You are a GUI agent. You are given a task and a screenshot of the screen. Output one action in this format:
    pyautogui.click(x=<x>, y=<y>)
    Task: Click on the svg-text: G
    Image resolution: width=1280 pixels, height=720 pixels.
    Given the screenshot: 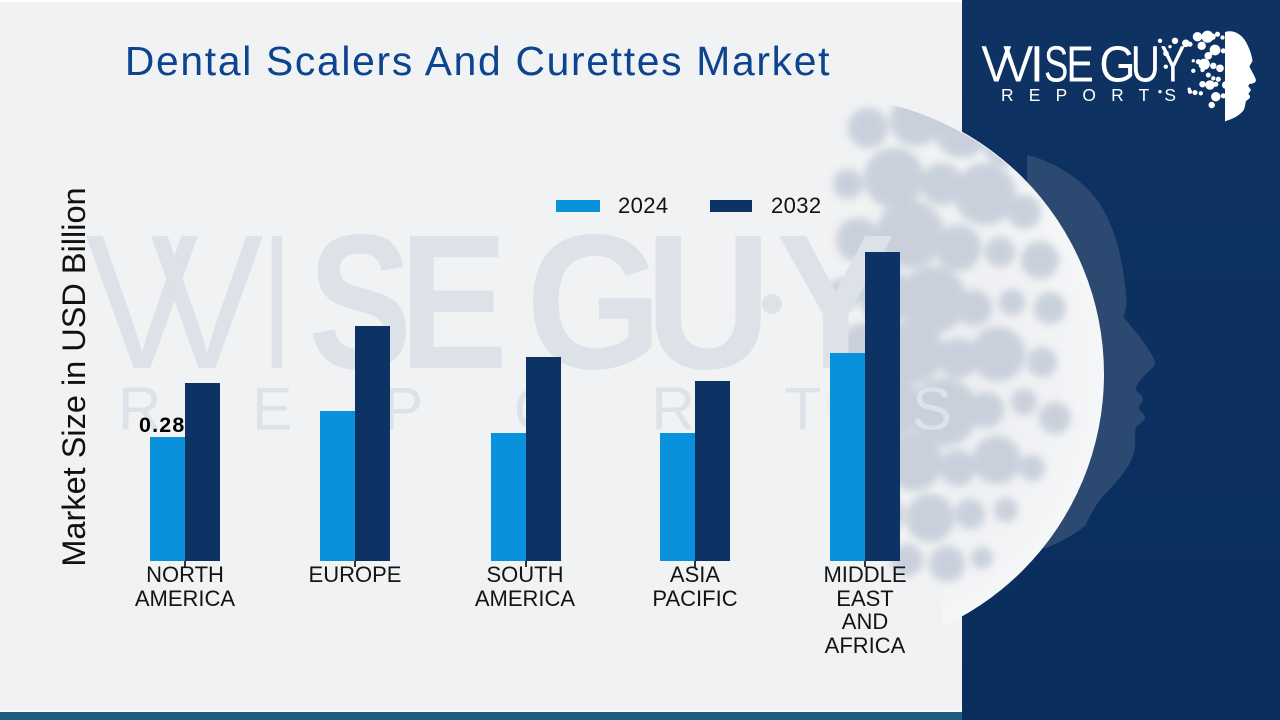 What is the action you would take?
    pyautogui.click(x=1117, y=65)
    